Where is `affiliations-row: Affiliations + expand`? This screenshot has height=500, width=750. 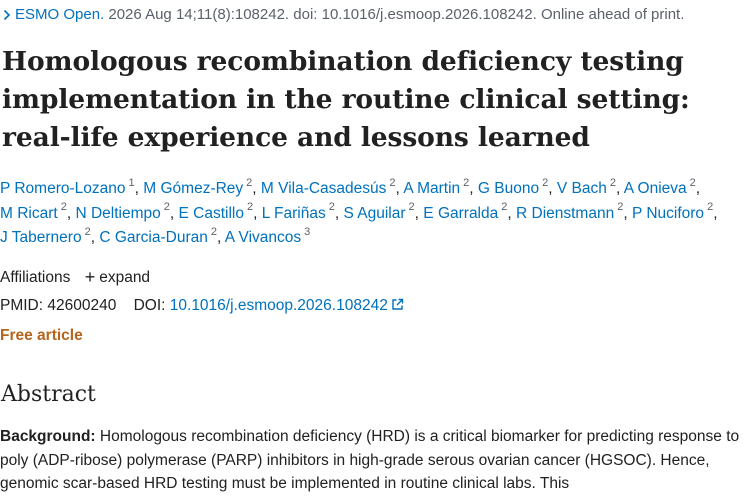
affiliations-row: Affiliations + expand is located at coordinates (75, 277).